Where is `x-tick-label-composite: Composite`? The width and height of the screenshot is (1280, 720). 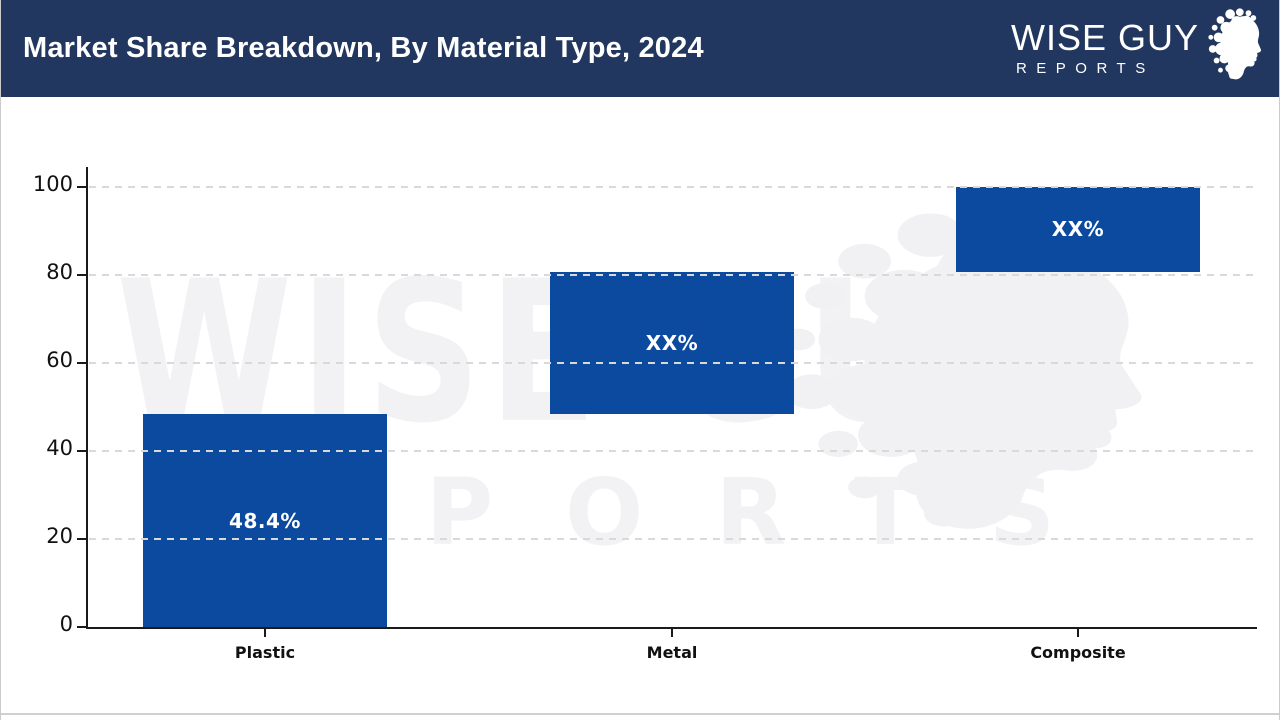 x-tick-label-composite: Composite is located at coordinates (1078, 652).